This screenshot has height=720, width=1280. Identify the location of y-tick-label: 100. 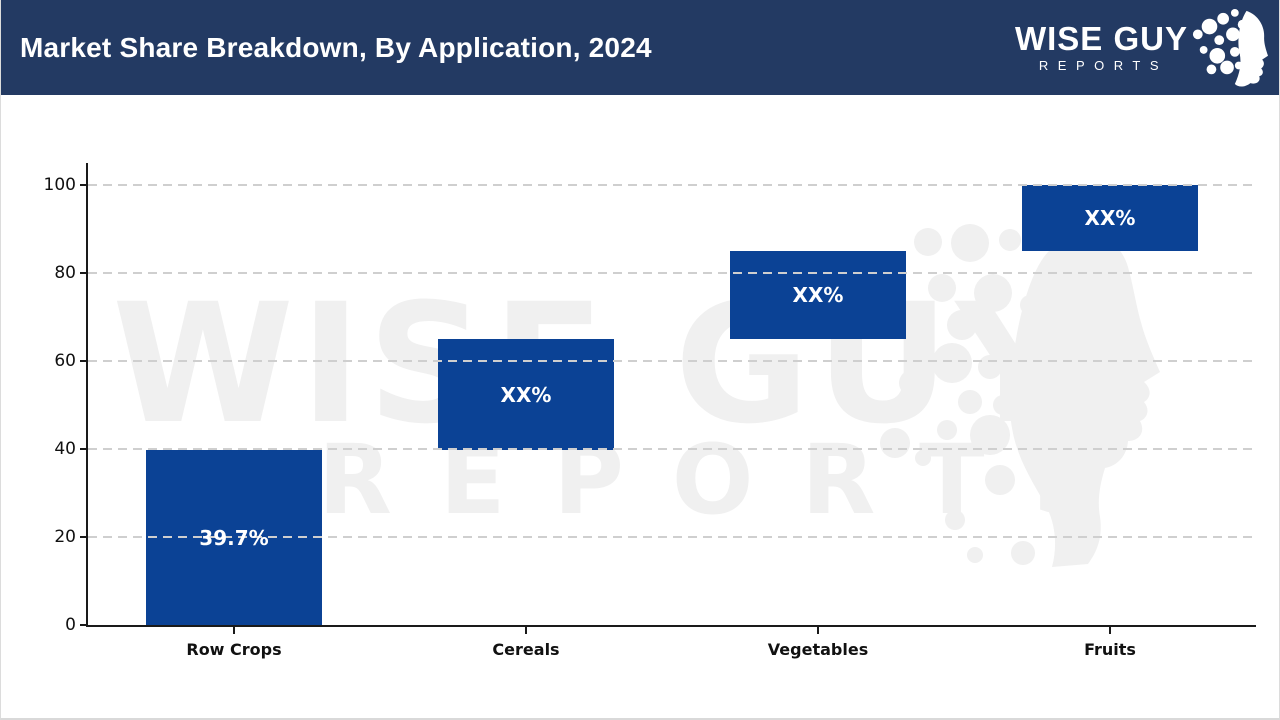
(59, 185).